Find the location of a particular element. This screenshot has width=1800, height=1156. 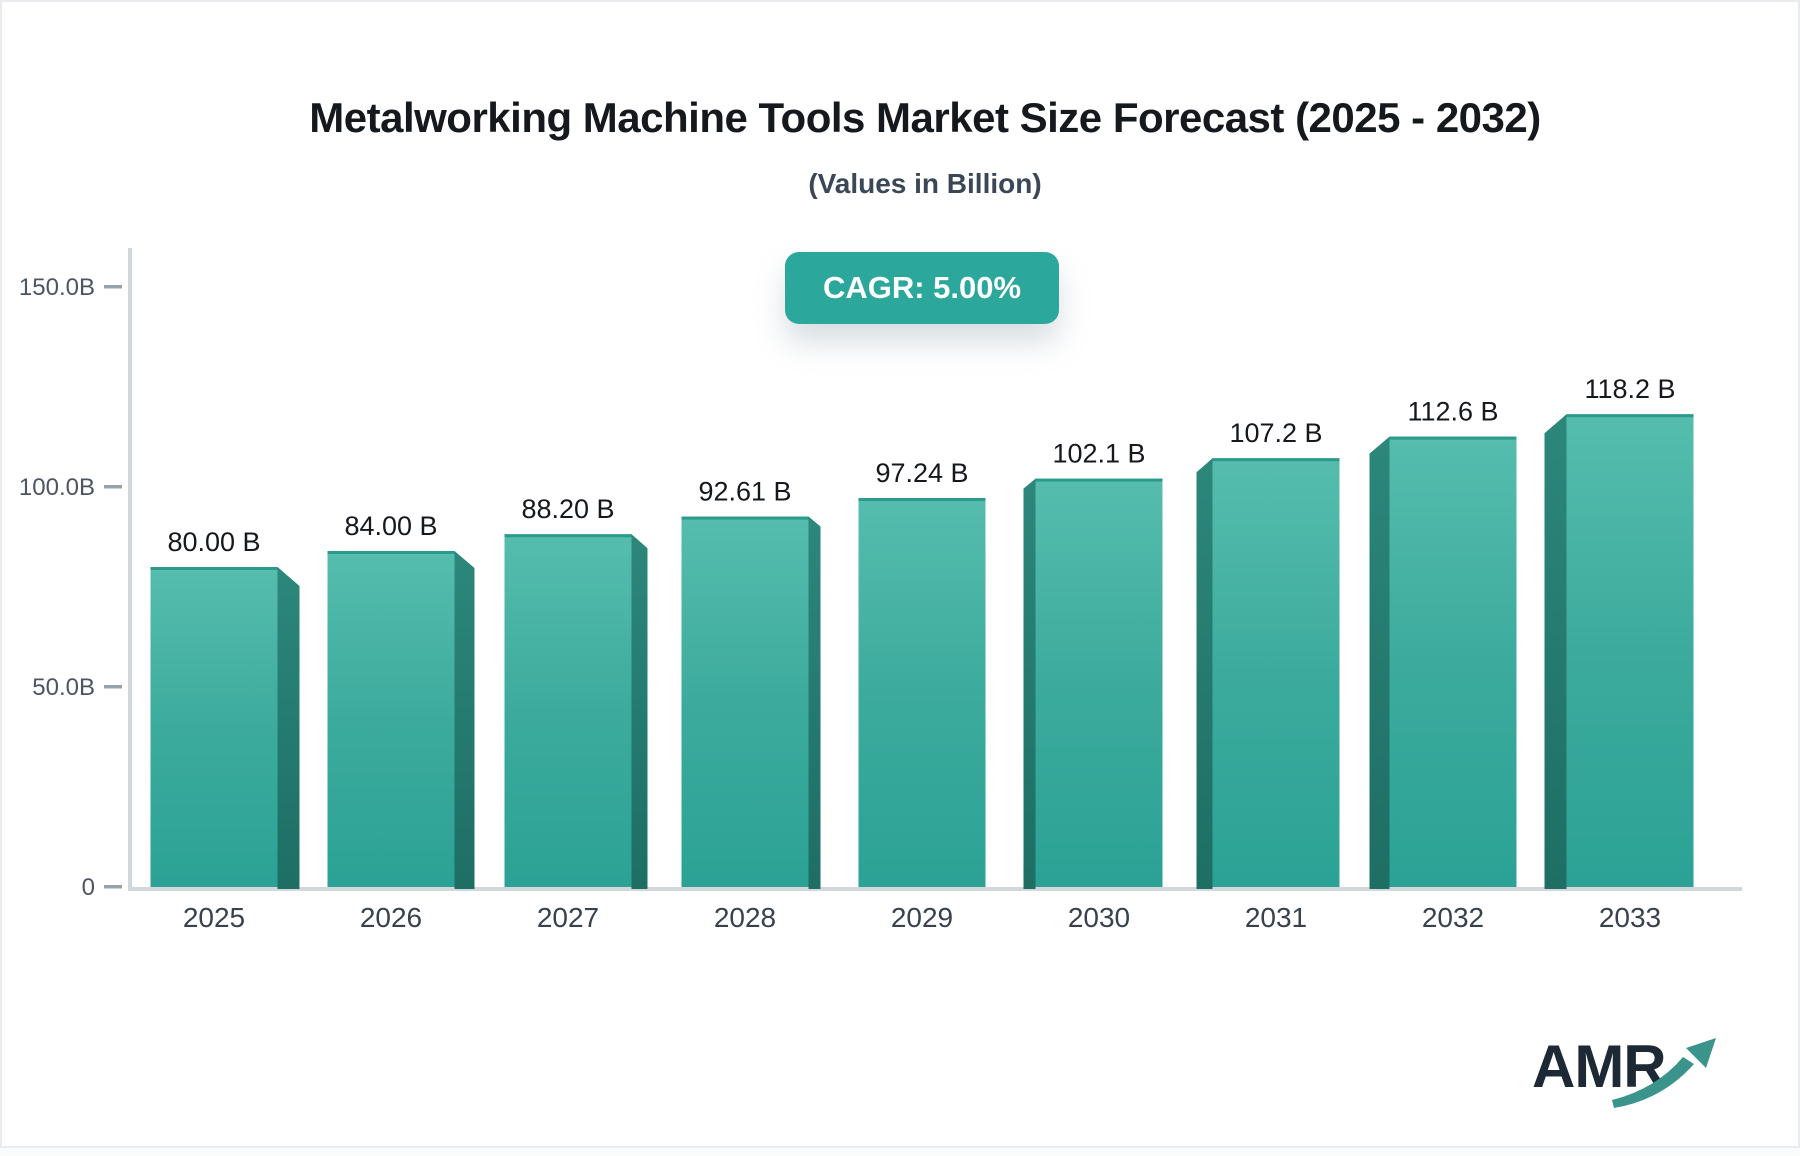

page-bottom-strip is located at coordinates (900, 1152).